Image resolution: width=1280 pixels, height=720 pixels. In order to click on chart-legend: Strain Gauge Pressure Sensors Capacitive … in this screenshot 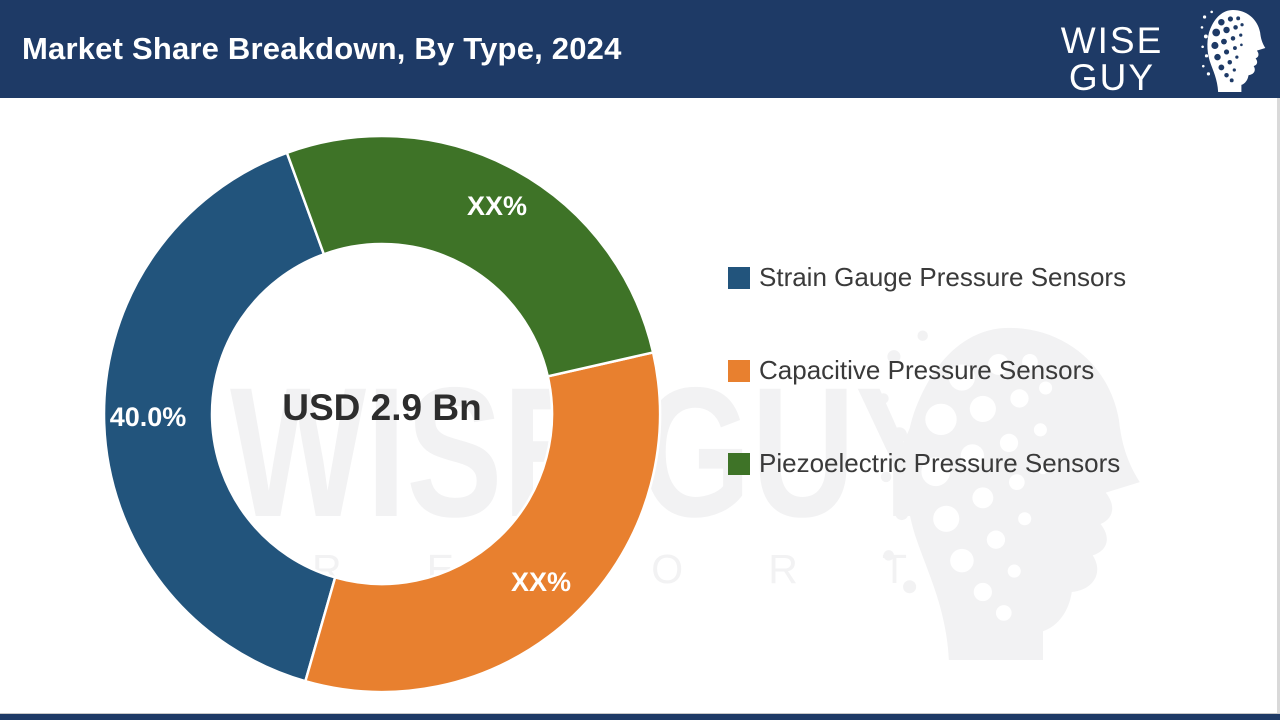, I will do `click(927, 370)`.